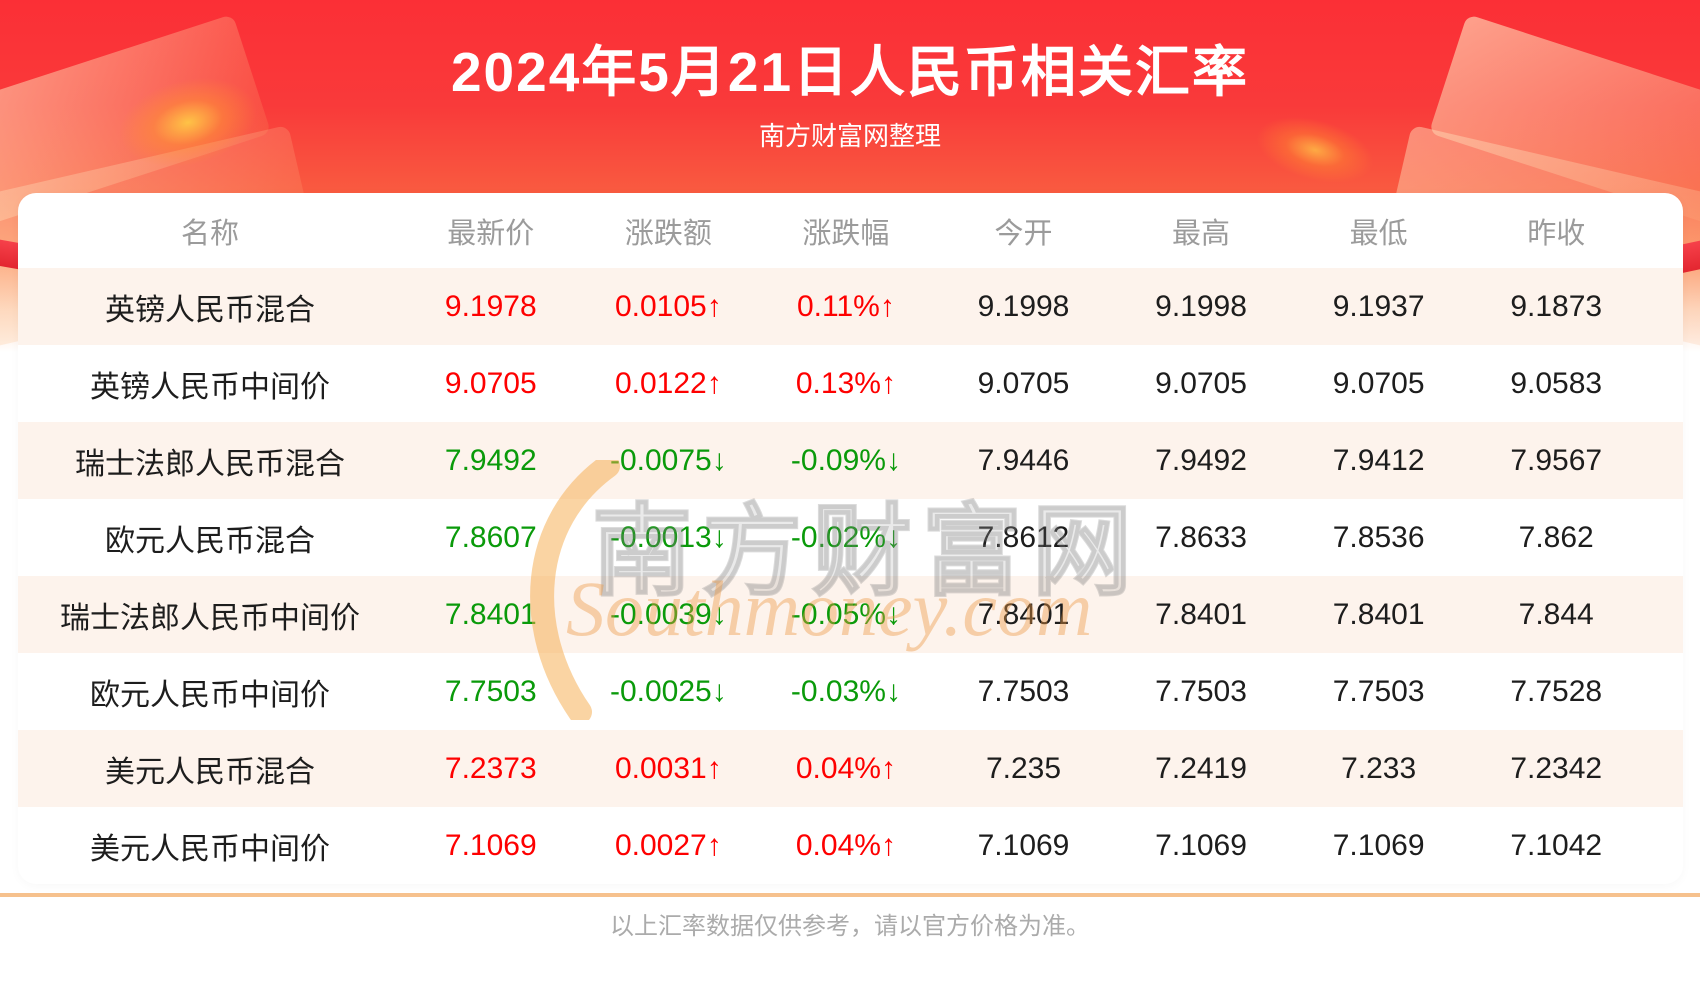 The image size is (1700, 1000). Describe the element at coordinates (490, 383) in the screenshot. I see `last-price-cell: 9.0705` at that location.